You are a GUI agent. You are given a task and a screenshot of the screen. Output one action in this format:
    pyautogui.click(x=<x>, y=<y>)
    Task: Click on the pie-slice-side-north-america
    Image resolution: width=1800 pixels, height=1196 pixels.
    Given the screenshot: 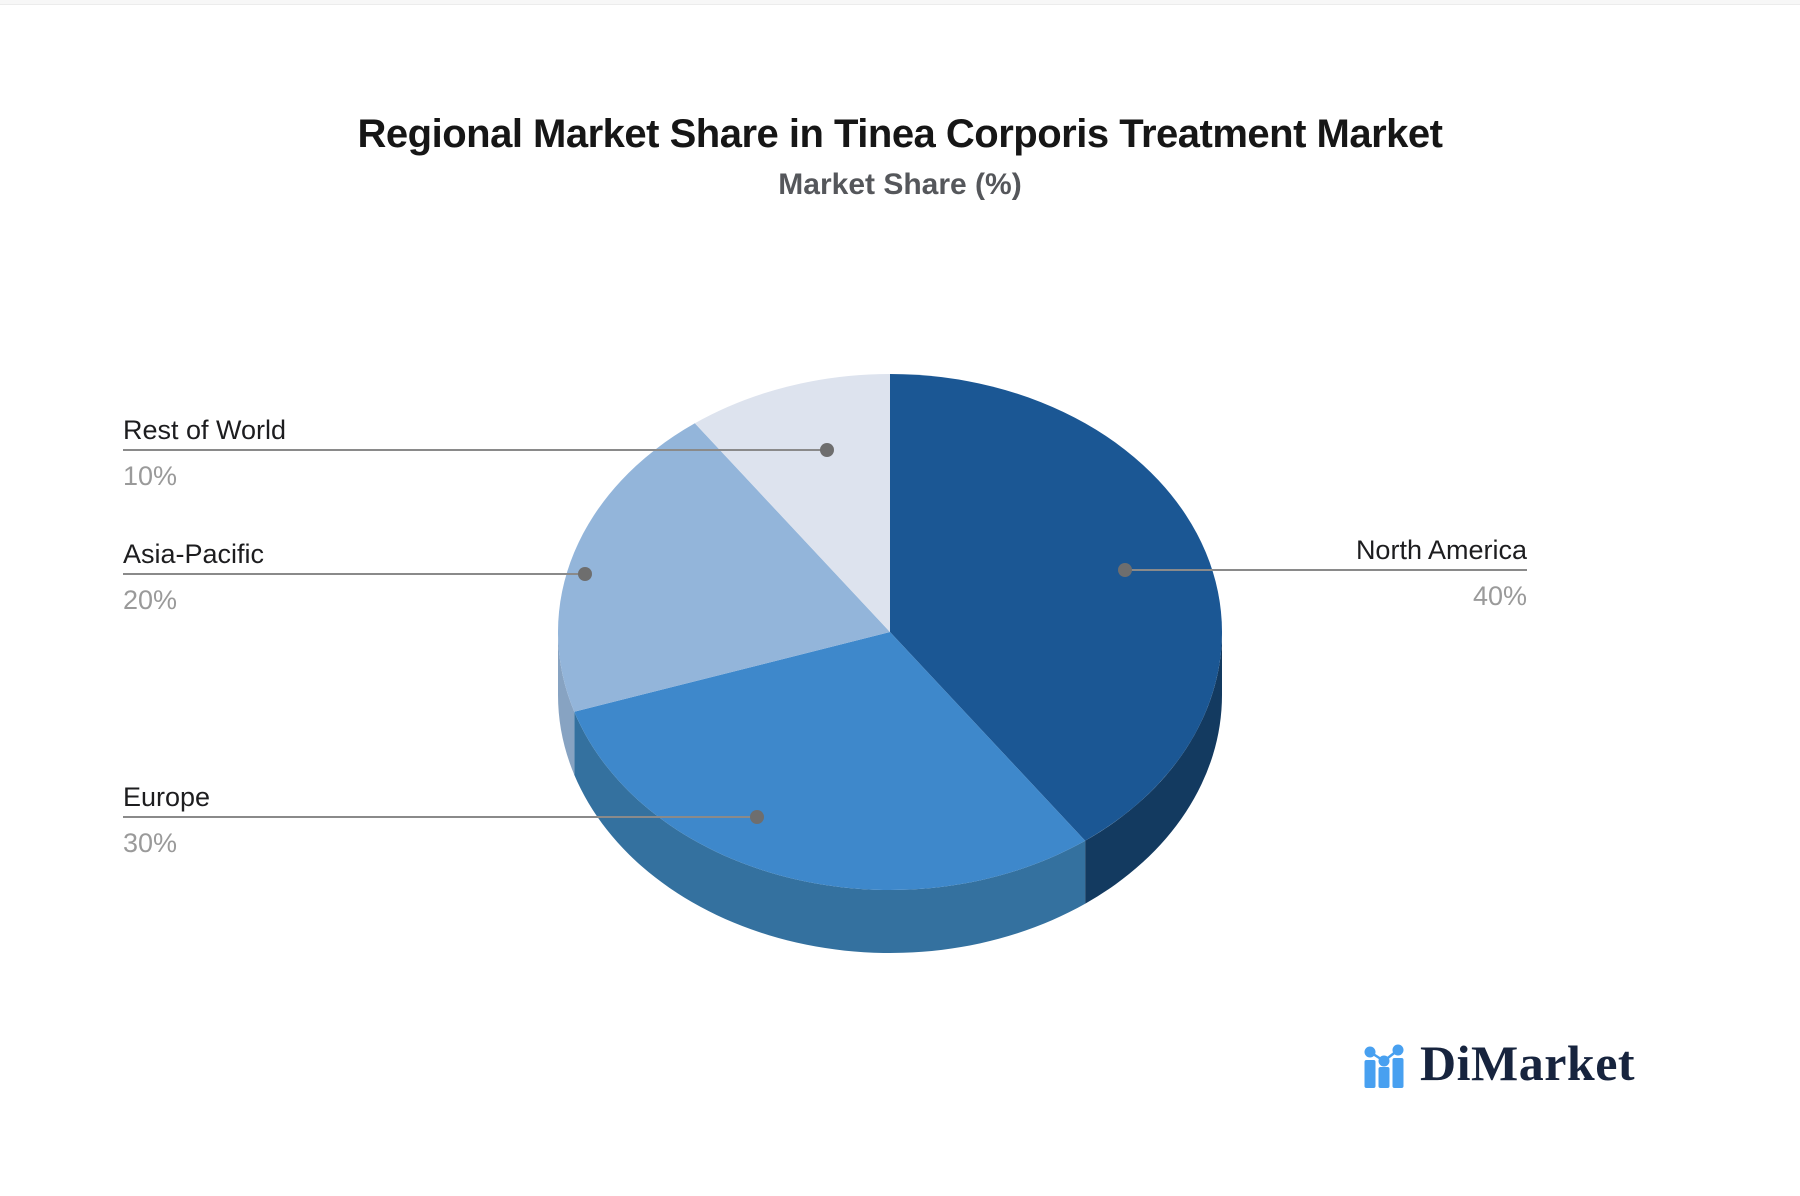 What is the action you would take?
    pyautogui.click(x=1153, y=768)
    